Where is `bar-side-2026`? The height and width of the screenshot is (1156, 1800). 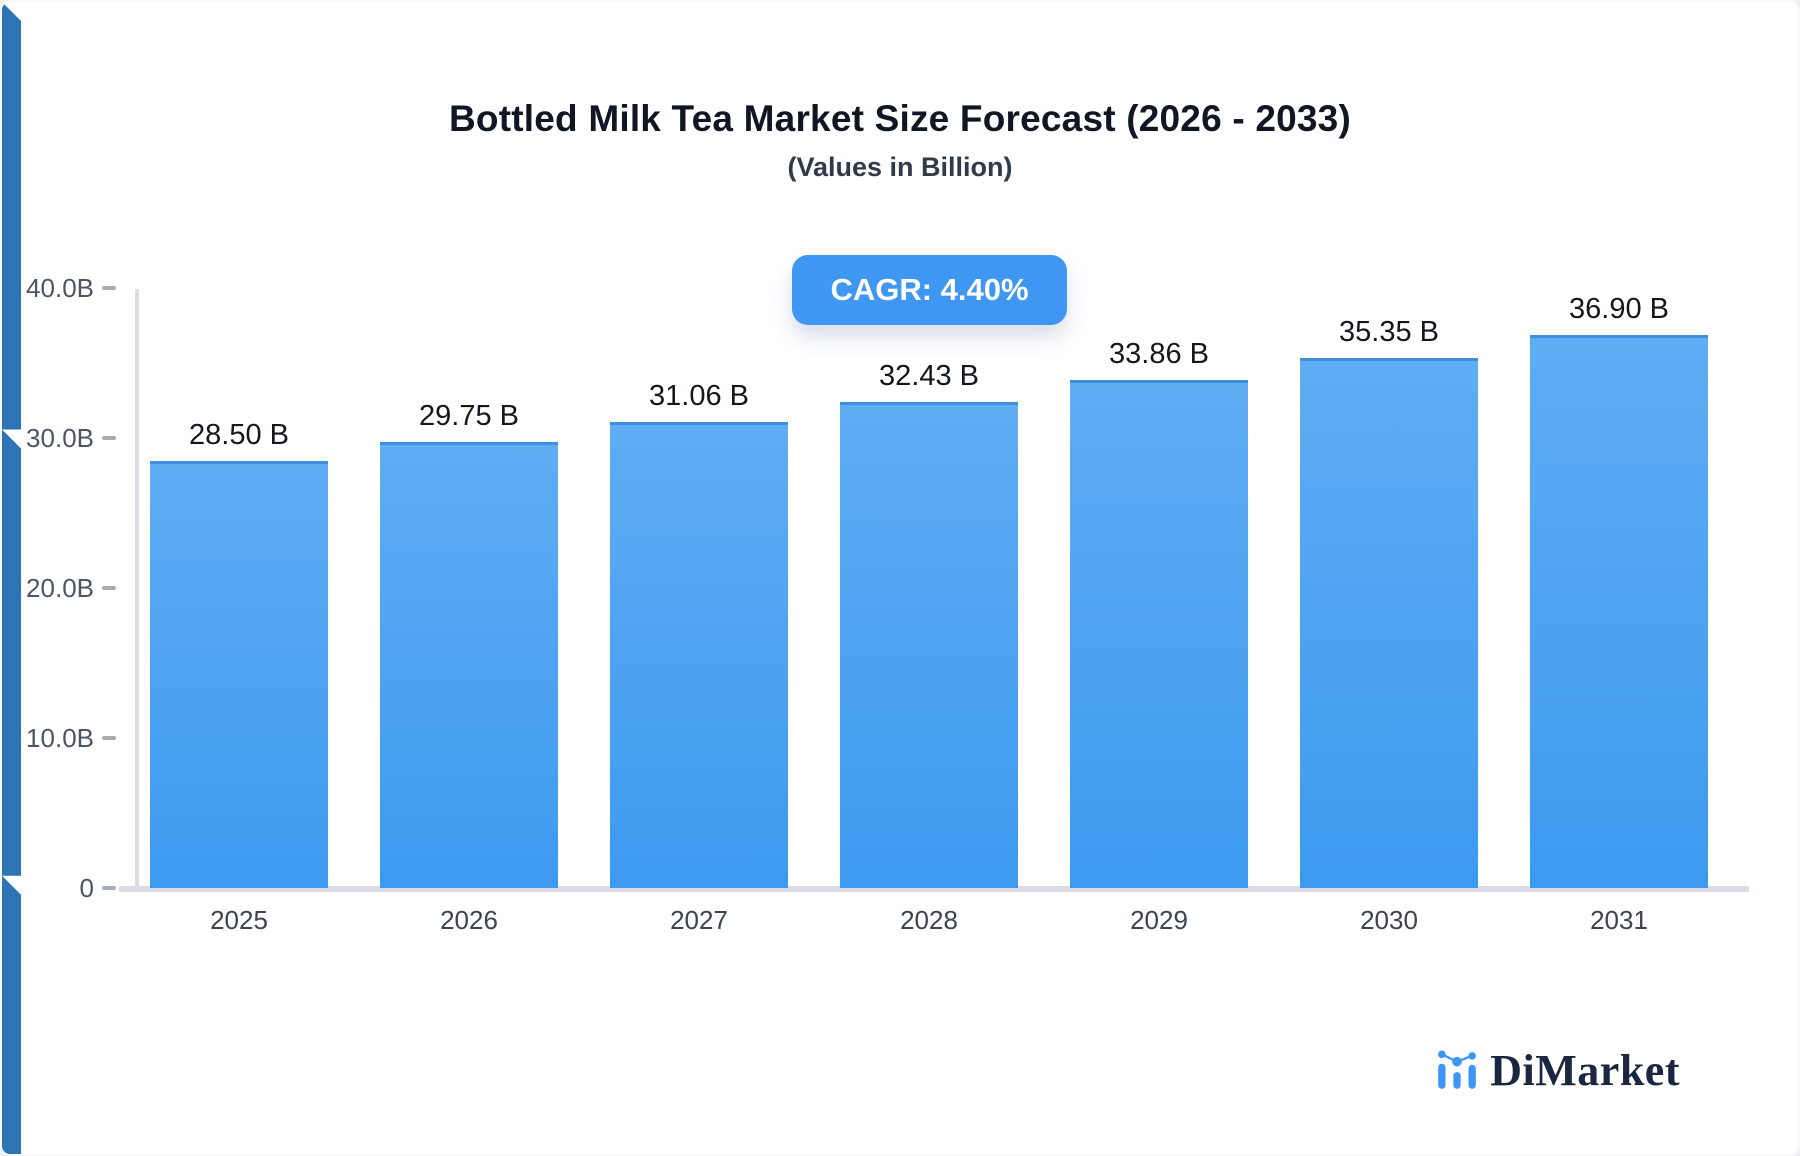
bar-side-2026 is located at coordinates (11, 652).